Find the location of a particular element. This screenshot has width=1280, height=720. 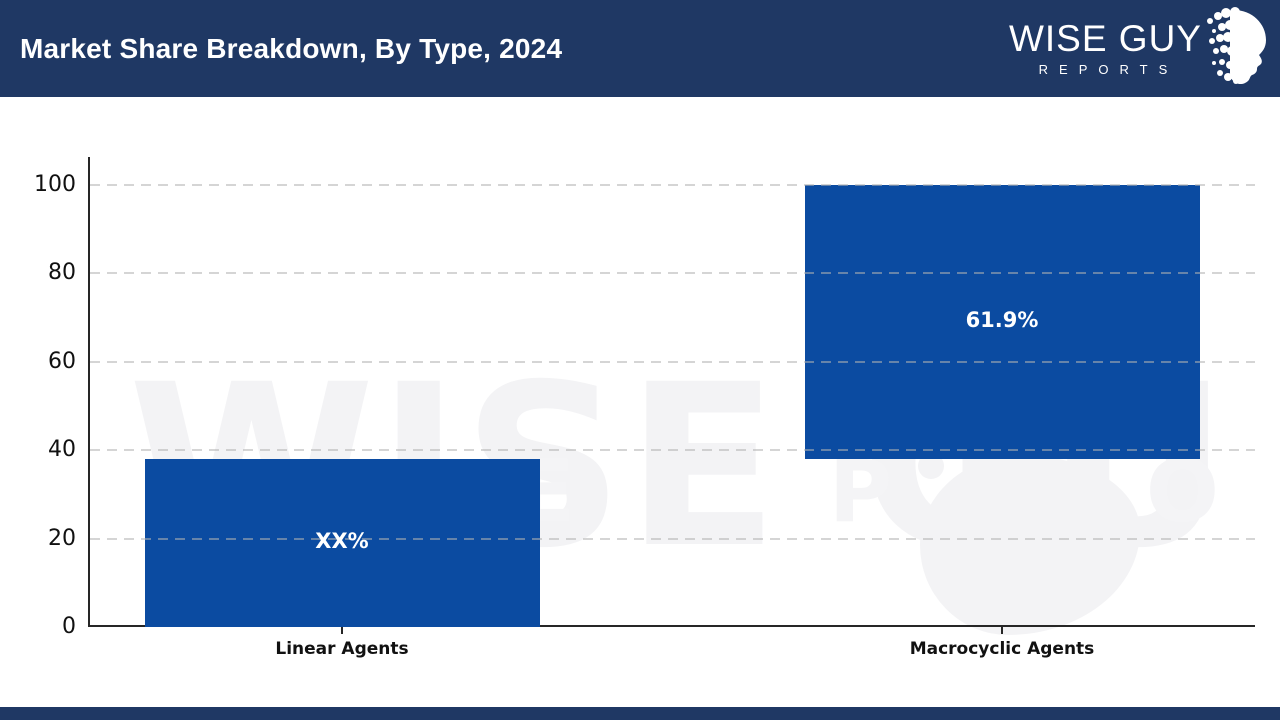

brand-logo-text: WISE GUY REPORTS is located at coordinates (1105, 48).